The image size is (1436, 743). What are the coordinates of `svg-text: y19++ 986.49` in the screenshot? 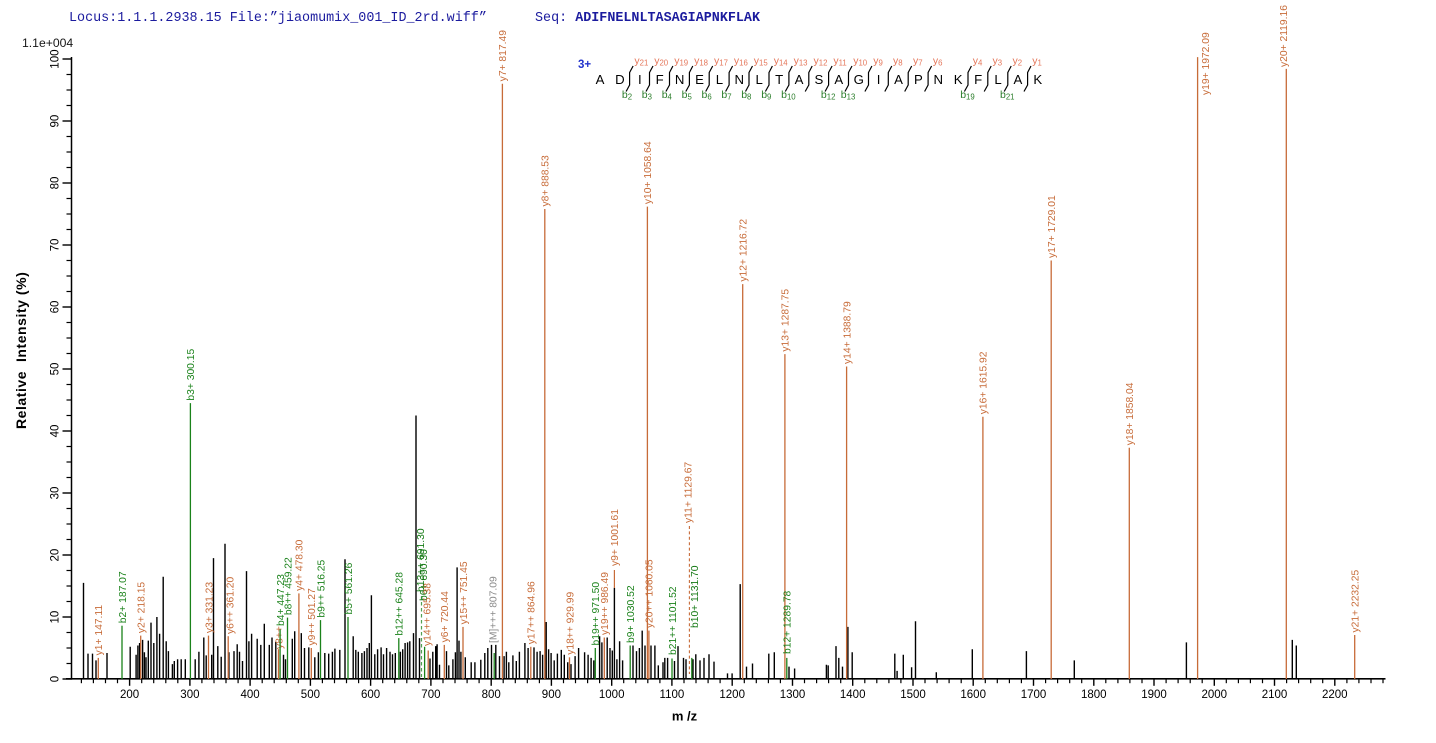 It's located at (605, 603).